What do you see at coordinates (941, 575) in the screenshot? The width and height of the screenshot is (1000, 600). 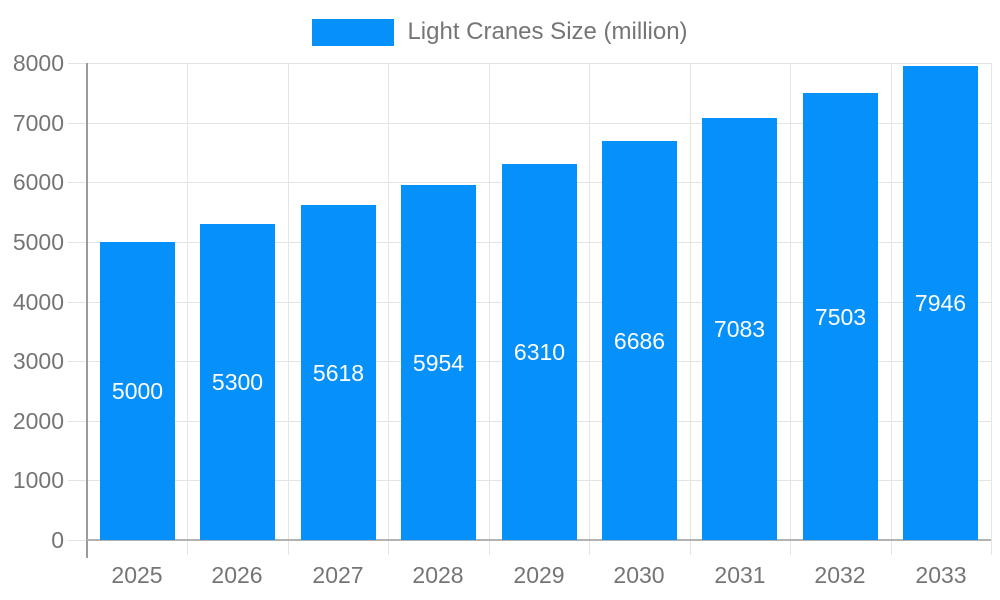 I see `x-tick-label: 2033` at bounding box center [941, 575].